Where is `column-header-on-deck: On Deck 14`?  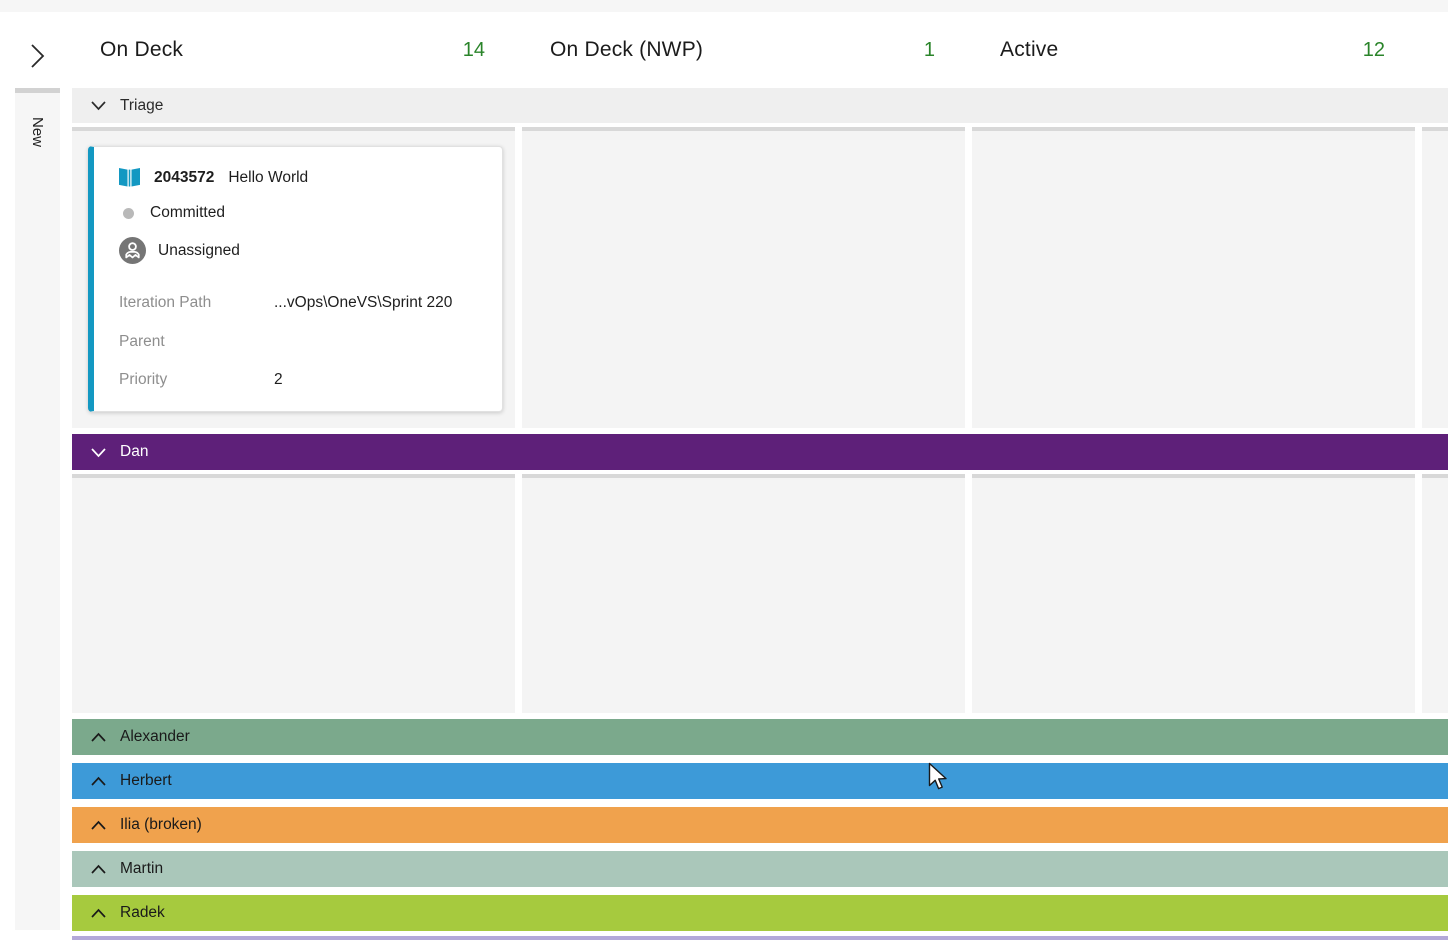 column-header-on-deck: On Deck 14 is located at coordinates (293, 50).